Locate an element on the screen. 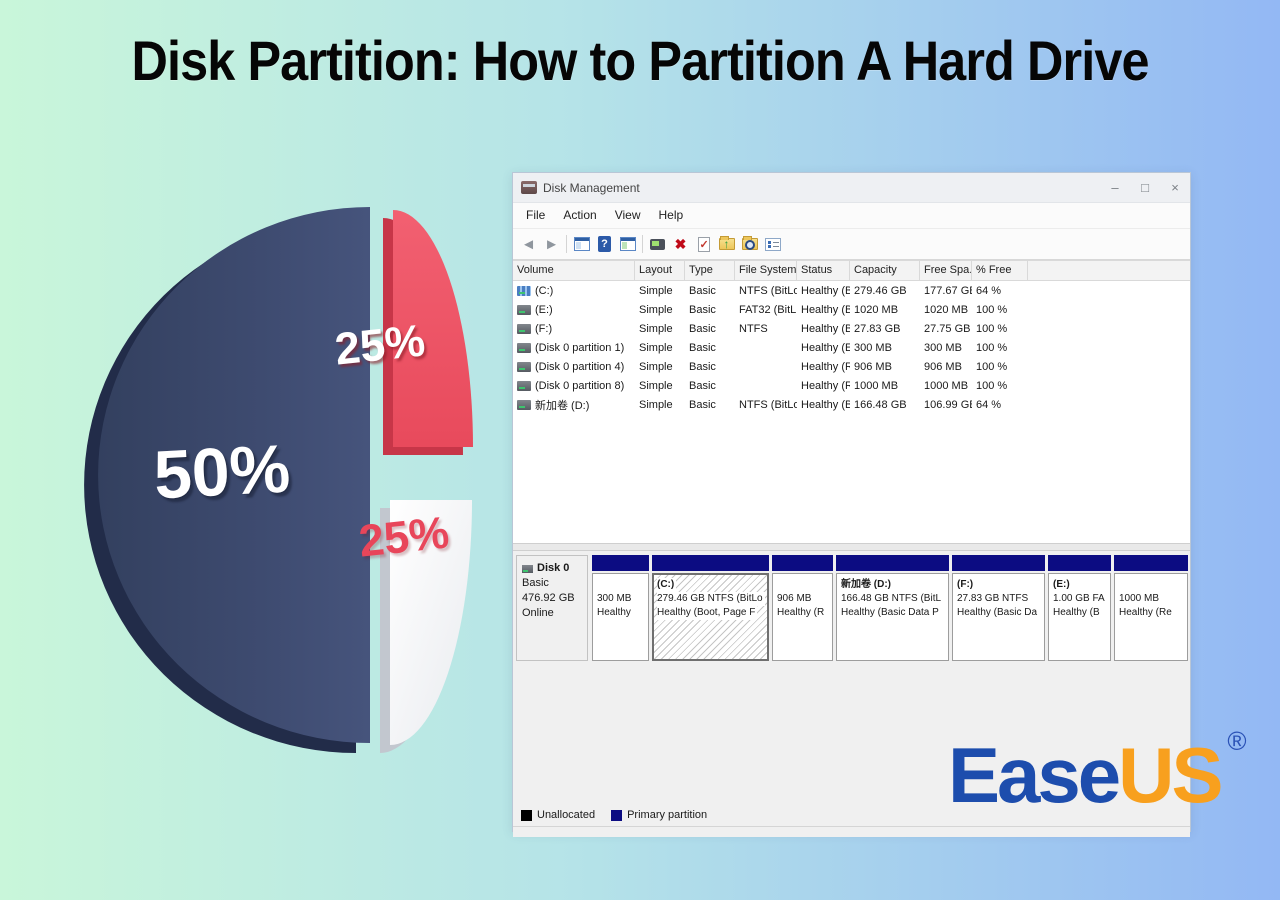 The height and width of the screenshot is (900, 1280). console-actions-glyph is located at coordinates (627, 244).